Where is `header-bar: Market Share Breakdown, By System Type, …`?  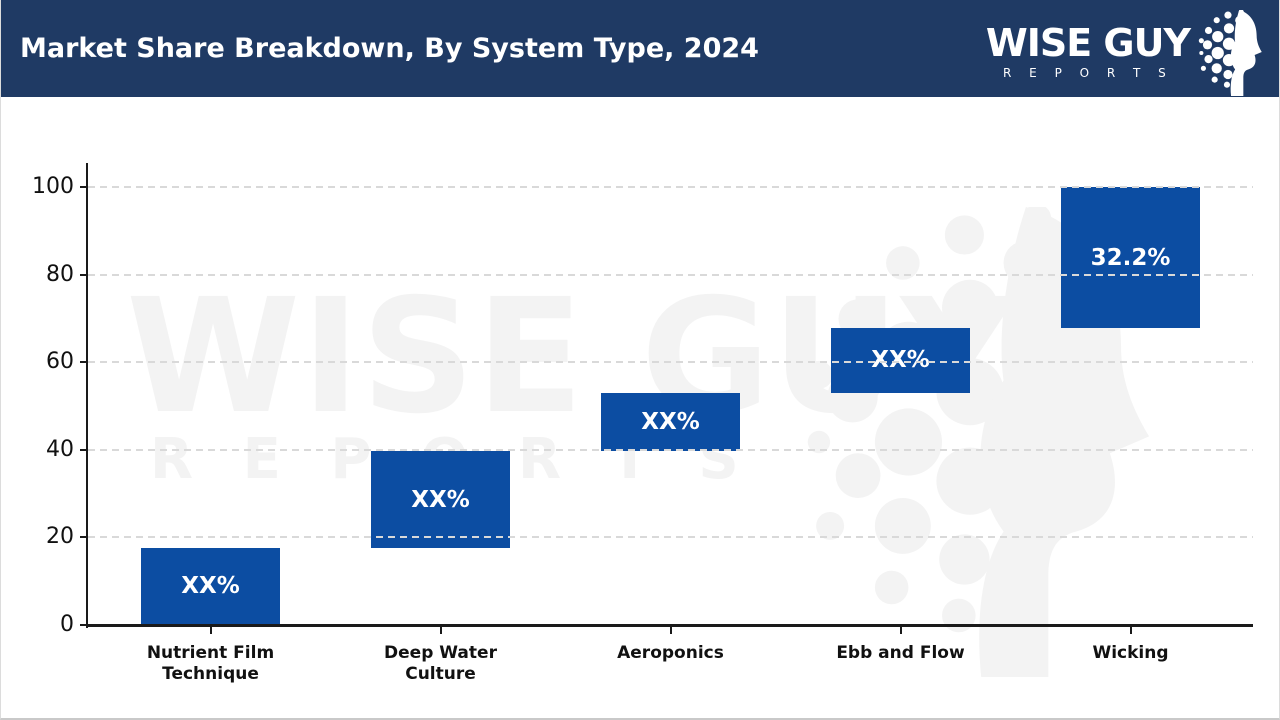 header-bar: Market Share Breakdown, By System Type, … is located at coordinates (640, 48).